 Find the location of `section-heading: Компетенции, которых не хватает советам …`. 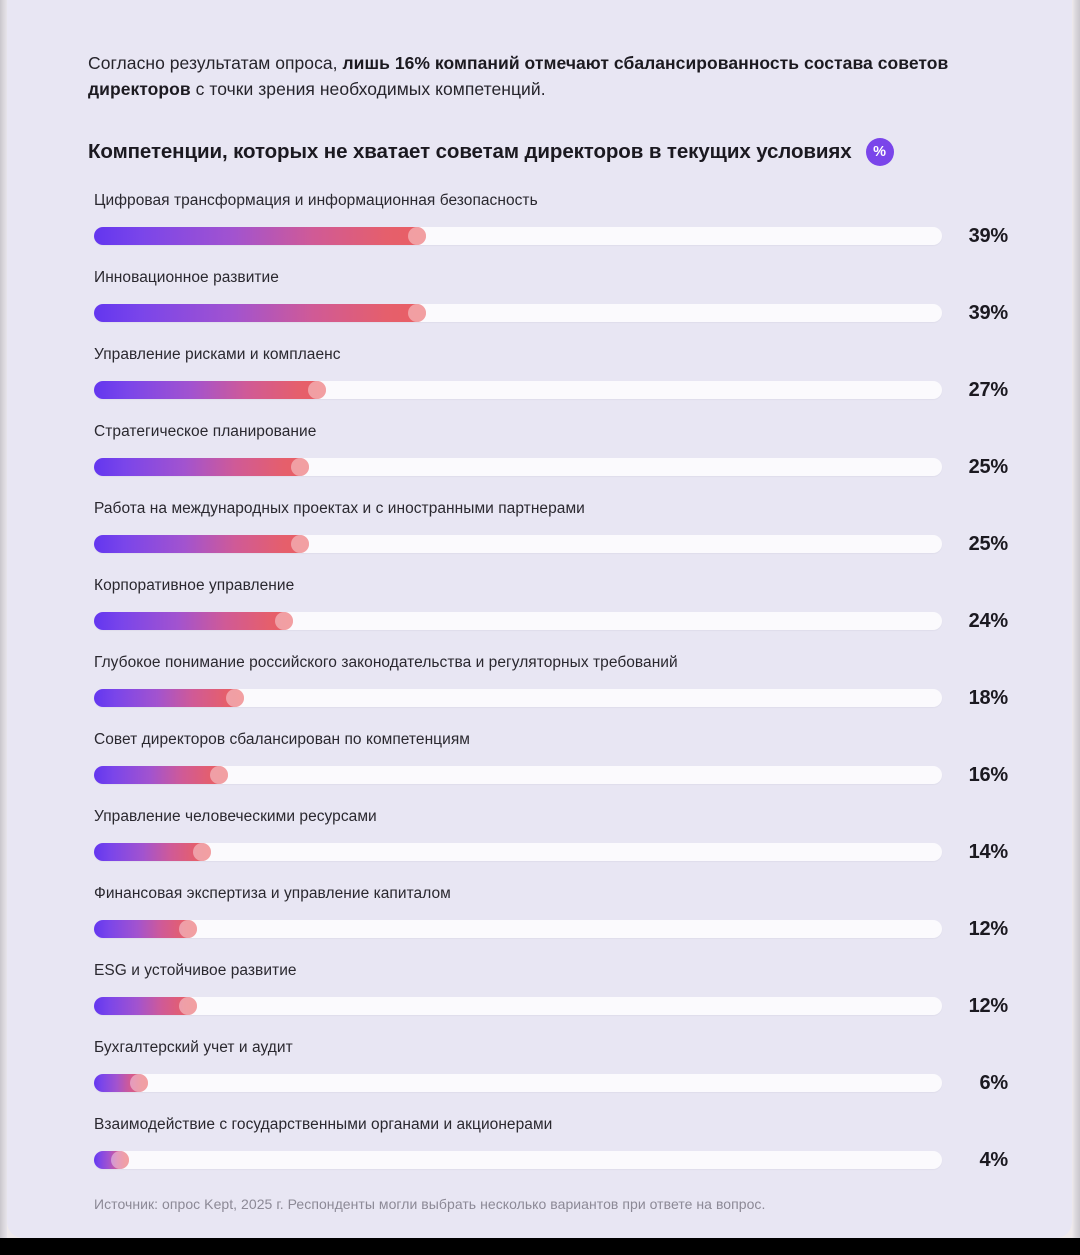

section-heading: Компетенции, которых не хватает советам … is located at coordinates (538, 152).